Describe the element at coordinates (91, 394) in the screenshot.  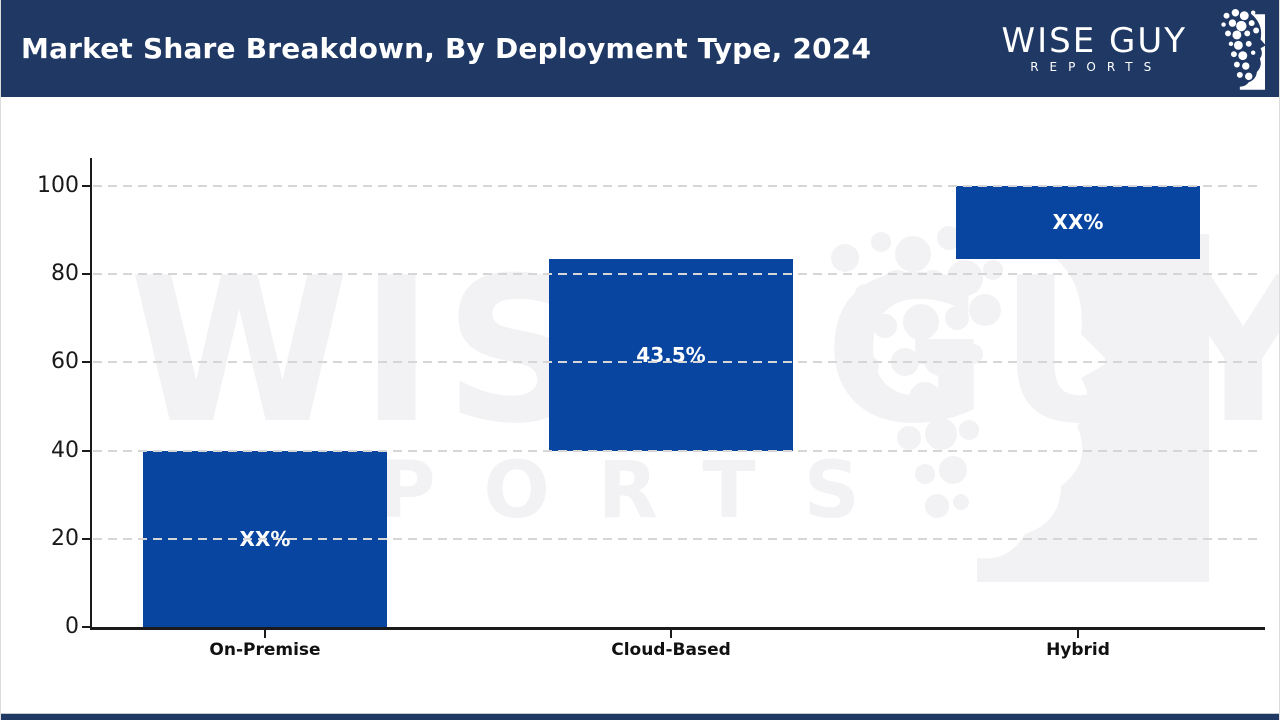
I see `y-axis-line` at that location.